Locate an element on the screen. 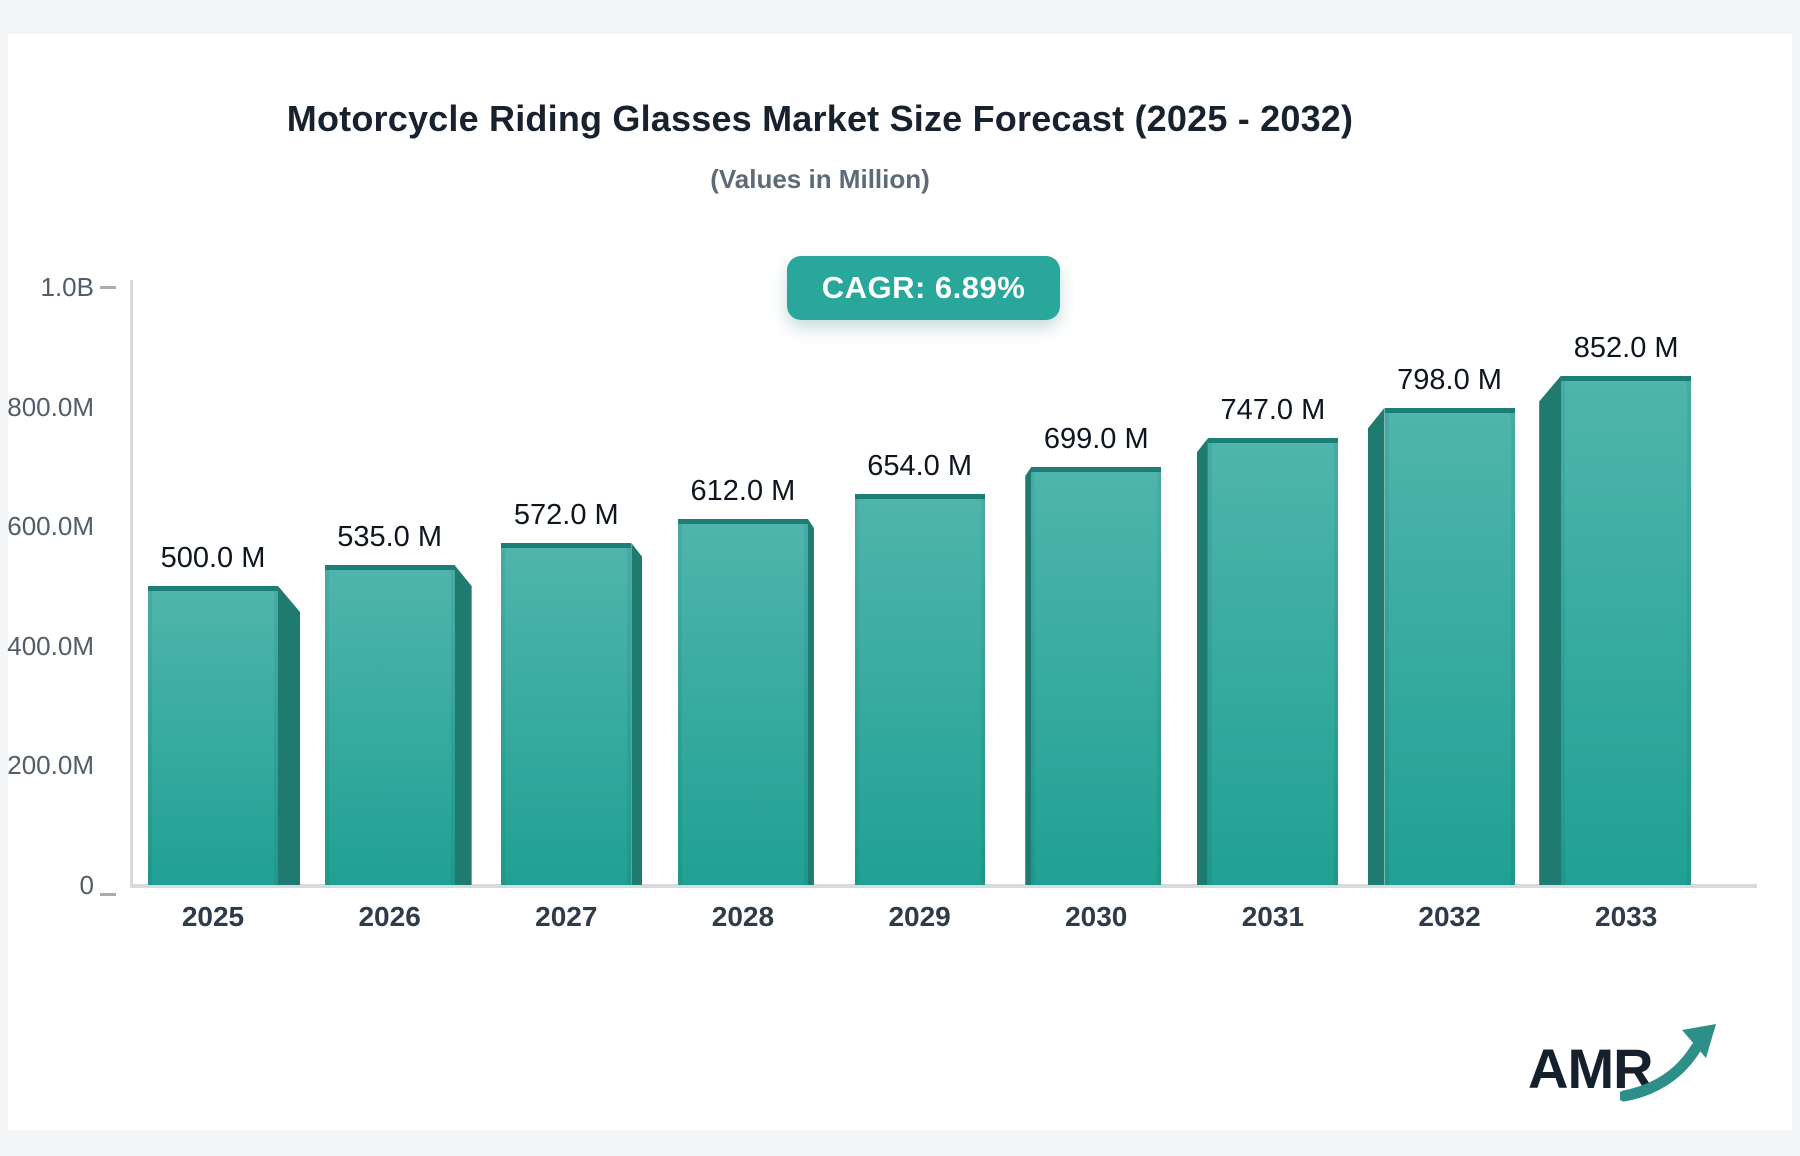 The width and height of the screenshot is (1800, 1156). y-axis-line is located at coordinates (131, 584).